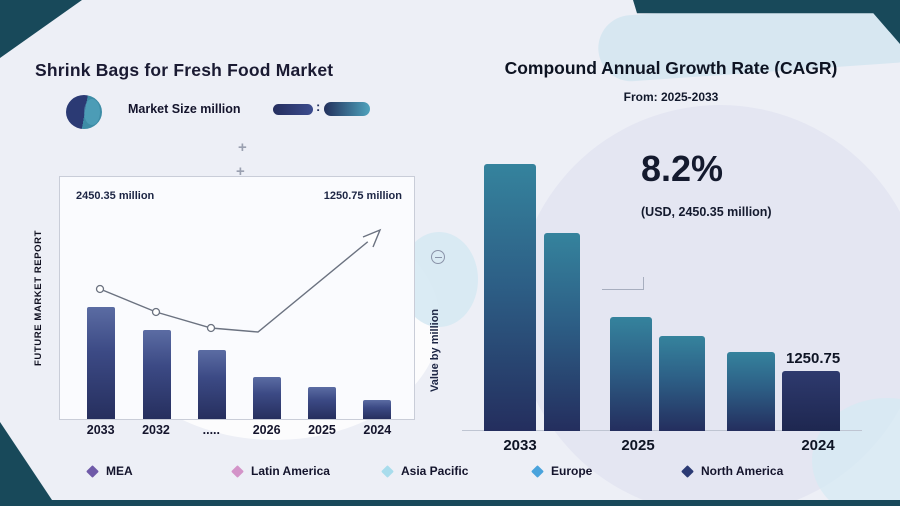 The width and height of the screenshot is (900, 506). I want to click on end-value-label: 1250.75 million, so click(362, 196).